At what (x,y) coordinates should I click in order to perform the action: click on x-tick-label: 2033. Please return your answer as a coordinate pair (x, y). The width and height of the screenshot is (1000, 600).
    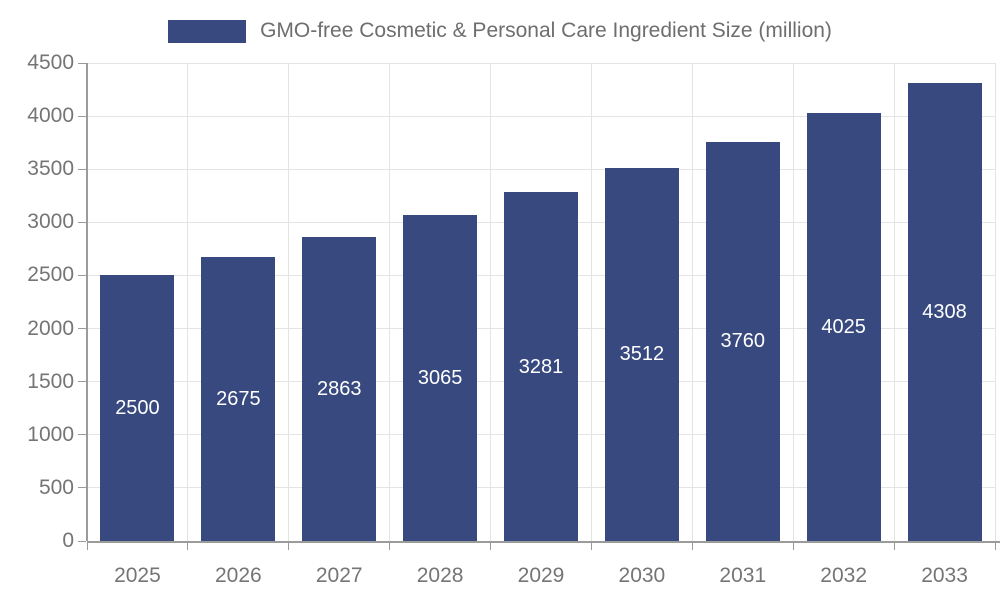
    Looking at the image, I should click on (944, 575).